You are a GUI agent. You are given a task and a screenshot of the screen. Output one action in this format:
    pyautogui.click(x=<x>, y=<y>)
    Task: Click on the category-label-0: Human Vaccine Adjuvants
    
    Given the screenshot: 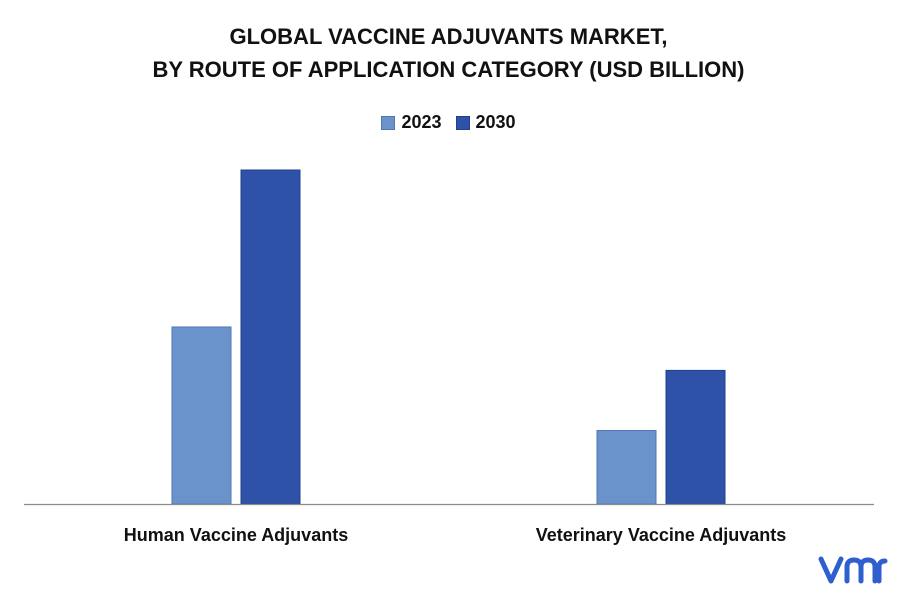 What is the action you would take?
    pyautogui.click(x=236, y=535)
    